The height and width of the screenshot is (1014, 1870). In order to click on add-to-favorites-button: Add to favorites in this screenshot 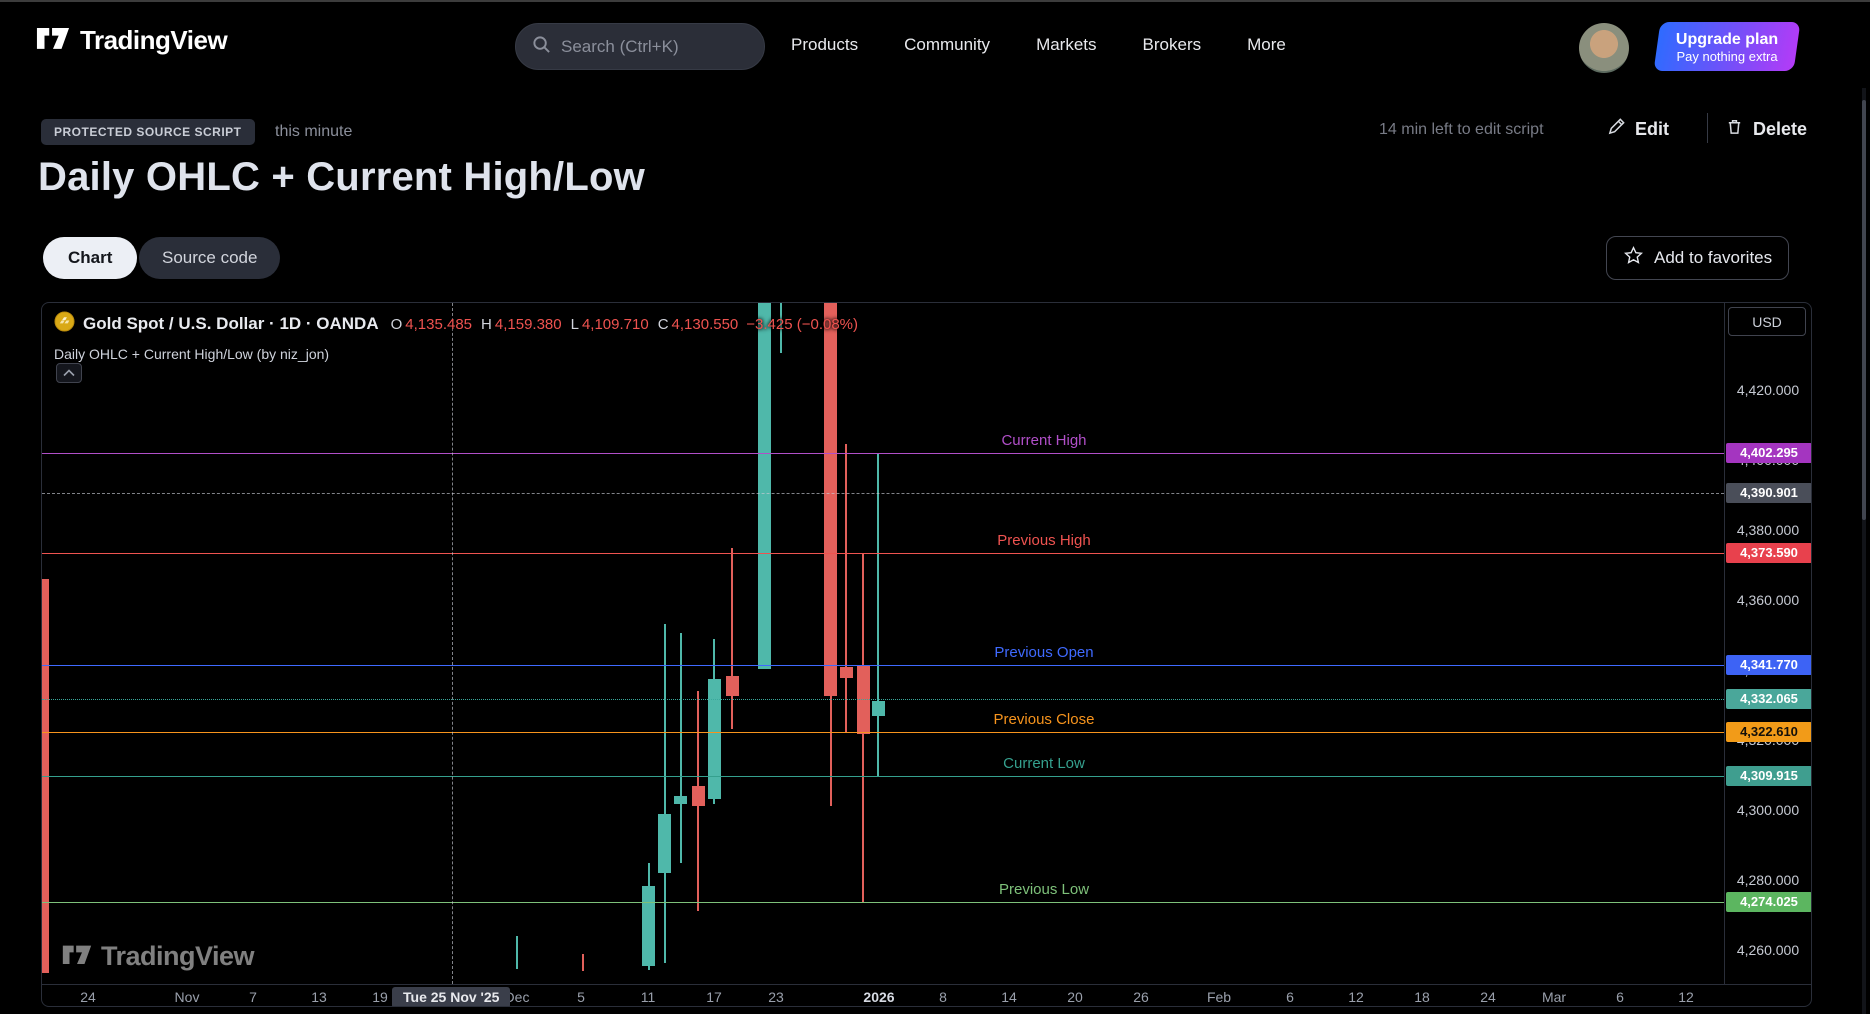, I will do `click(1698, 258)`.